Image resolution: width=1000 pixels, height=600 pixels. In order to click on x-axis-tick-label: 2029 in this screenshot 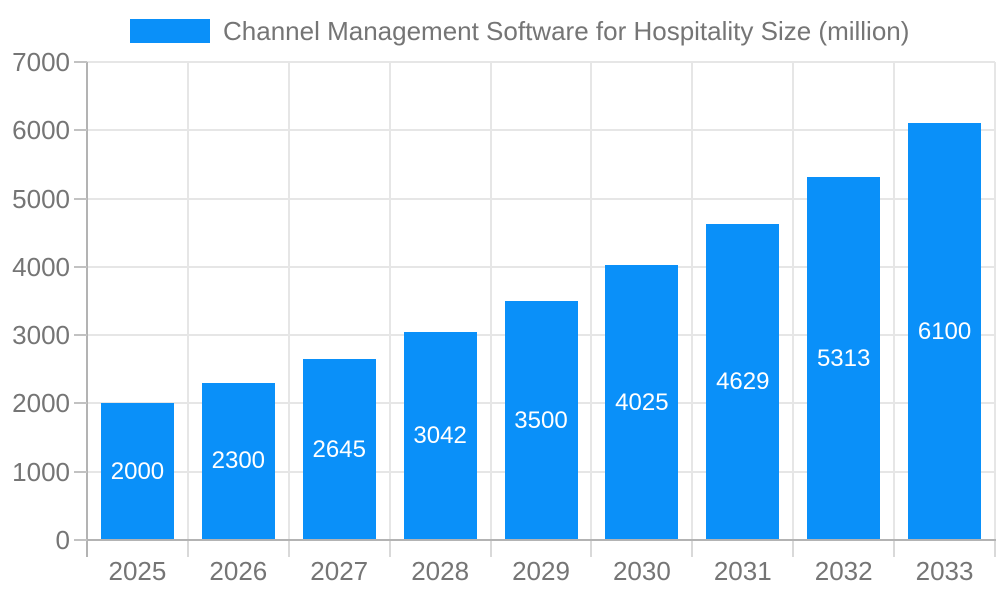, I will do `click(541, 571)`.